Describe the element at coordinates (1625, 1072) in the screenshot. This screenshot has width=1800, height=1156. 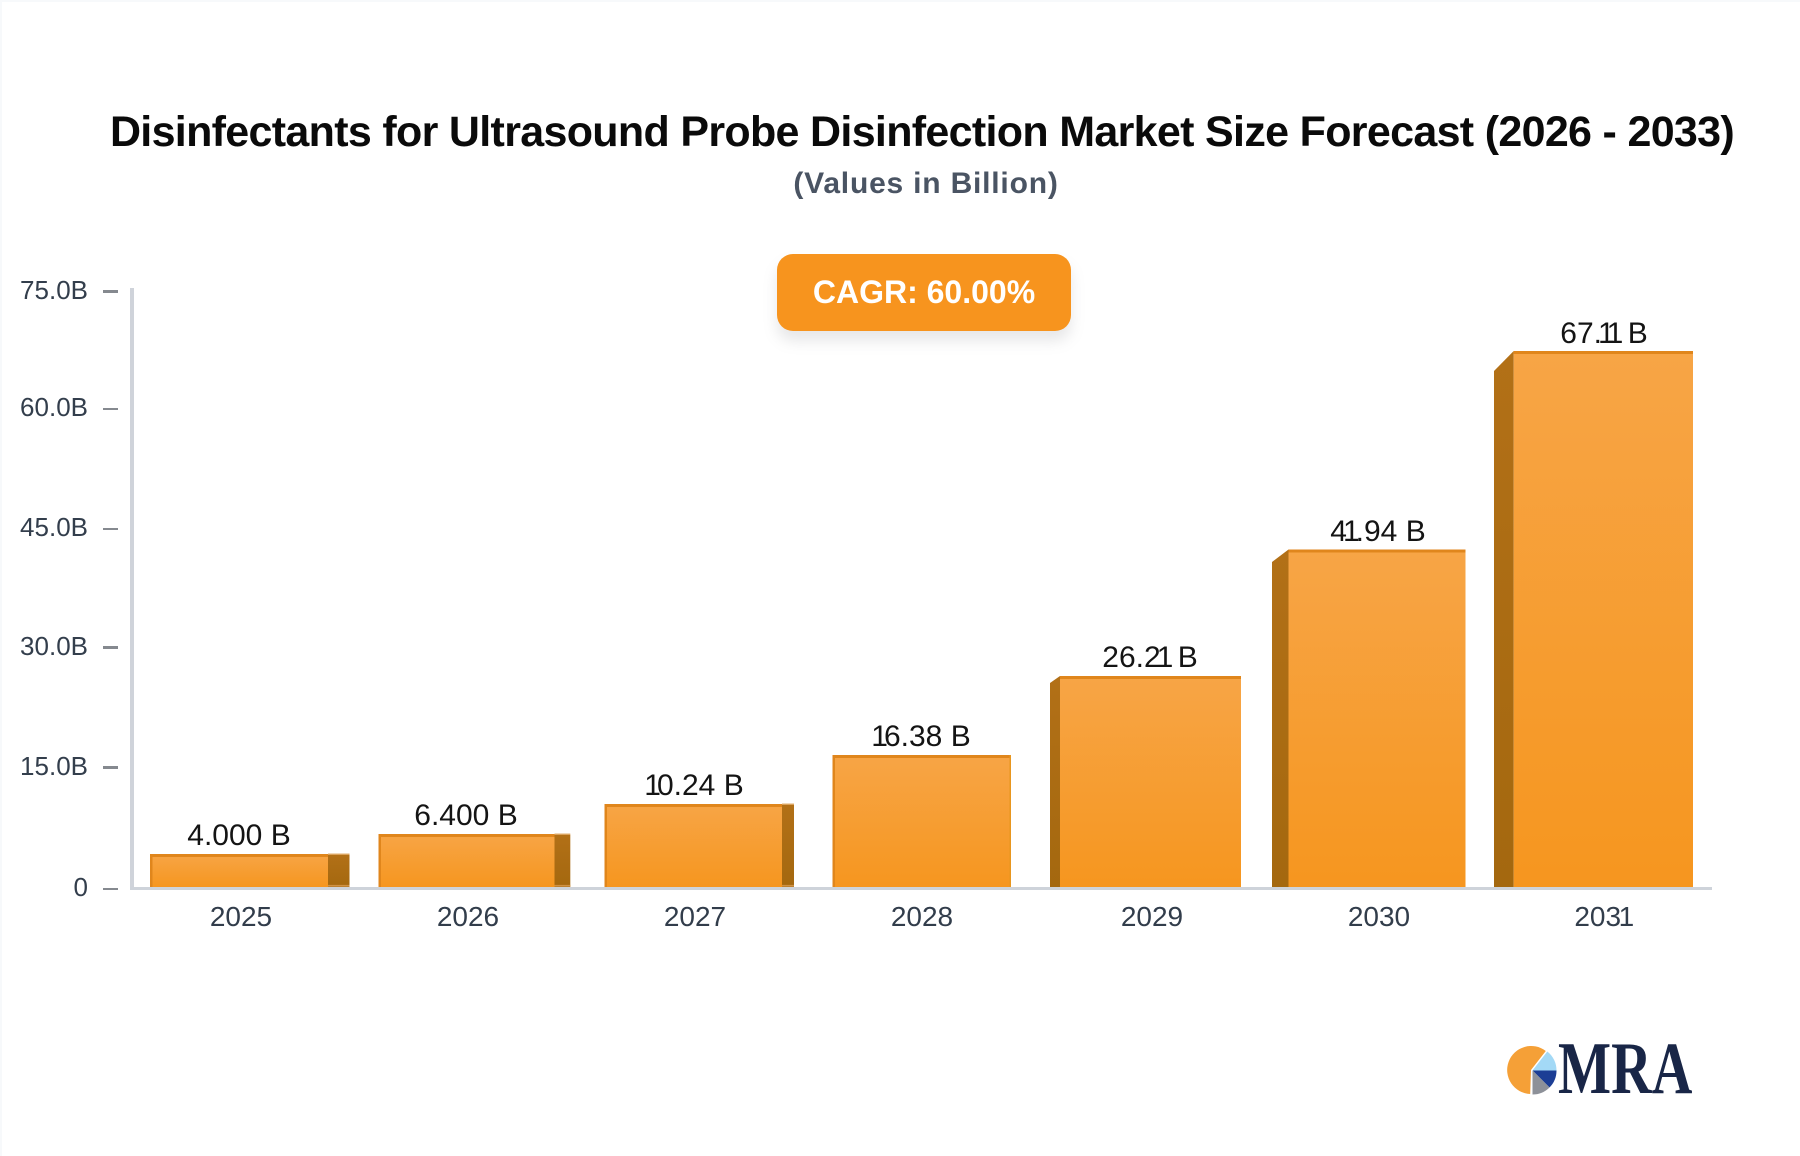
I see `svg-text: MRA` at that location.